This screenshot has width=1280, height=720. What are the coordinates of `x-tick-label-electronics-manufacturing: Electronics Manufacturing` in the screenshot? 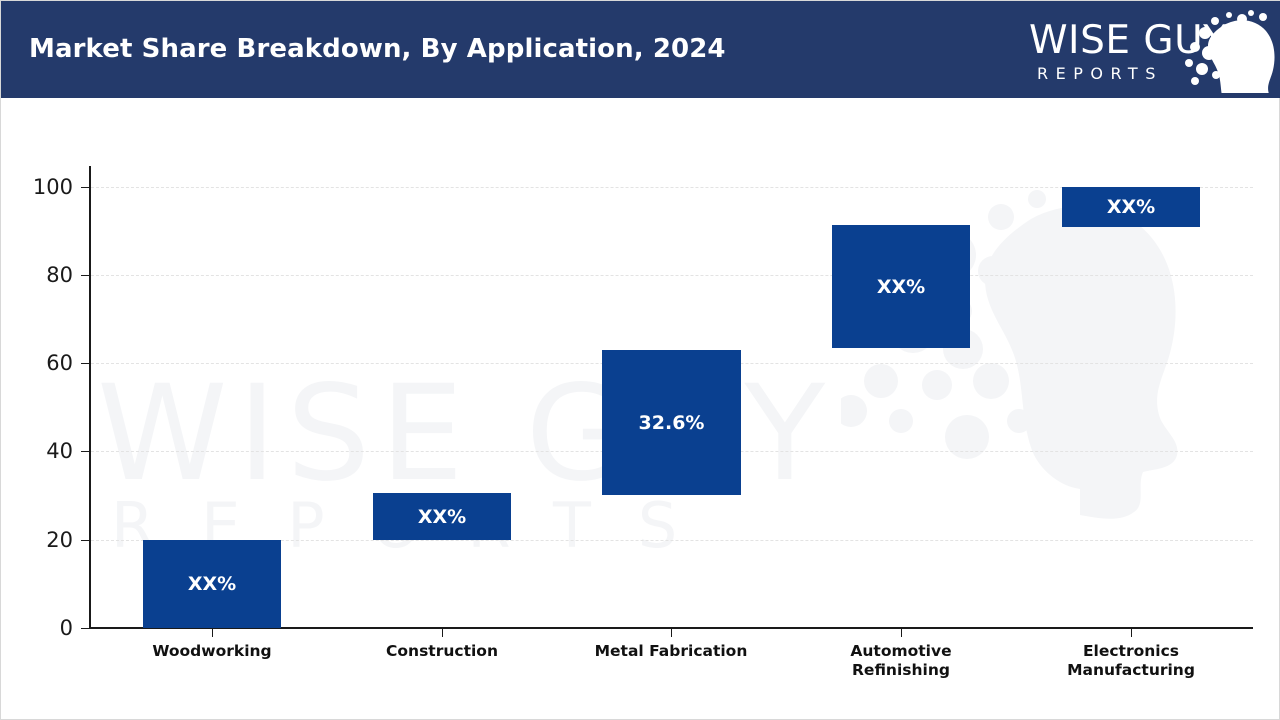 It's located at (1131, 661).